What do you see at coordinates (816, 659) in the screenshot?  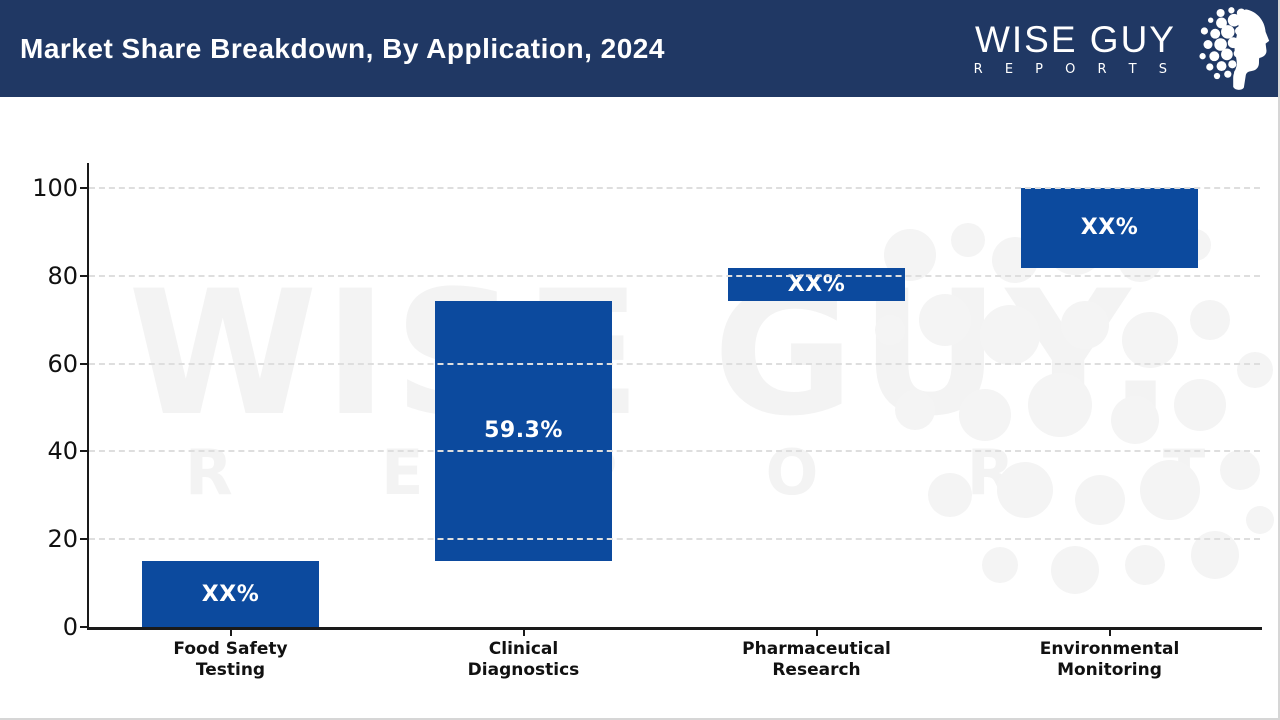 I see `x-category-label-2: Pharmaceutical Research` at bounding box center [816, 659].